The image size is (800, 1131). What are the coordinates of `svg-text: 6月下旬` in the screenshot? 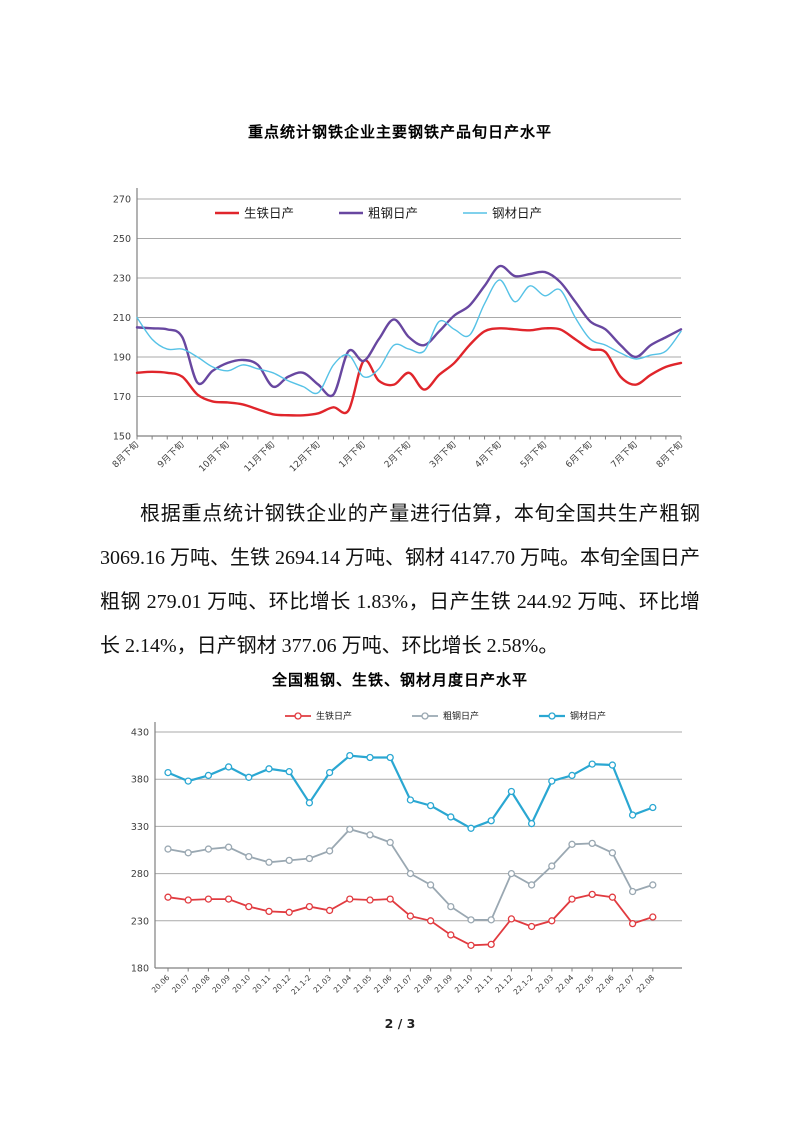 It's located at (579, 455).